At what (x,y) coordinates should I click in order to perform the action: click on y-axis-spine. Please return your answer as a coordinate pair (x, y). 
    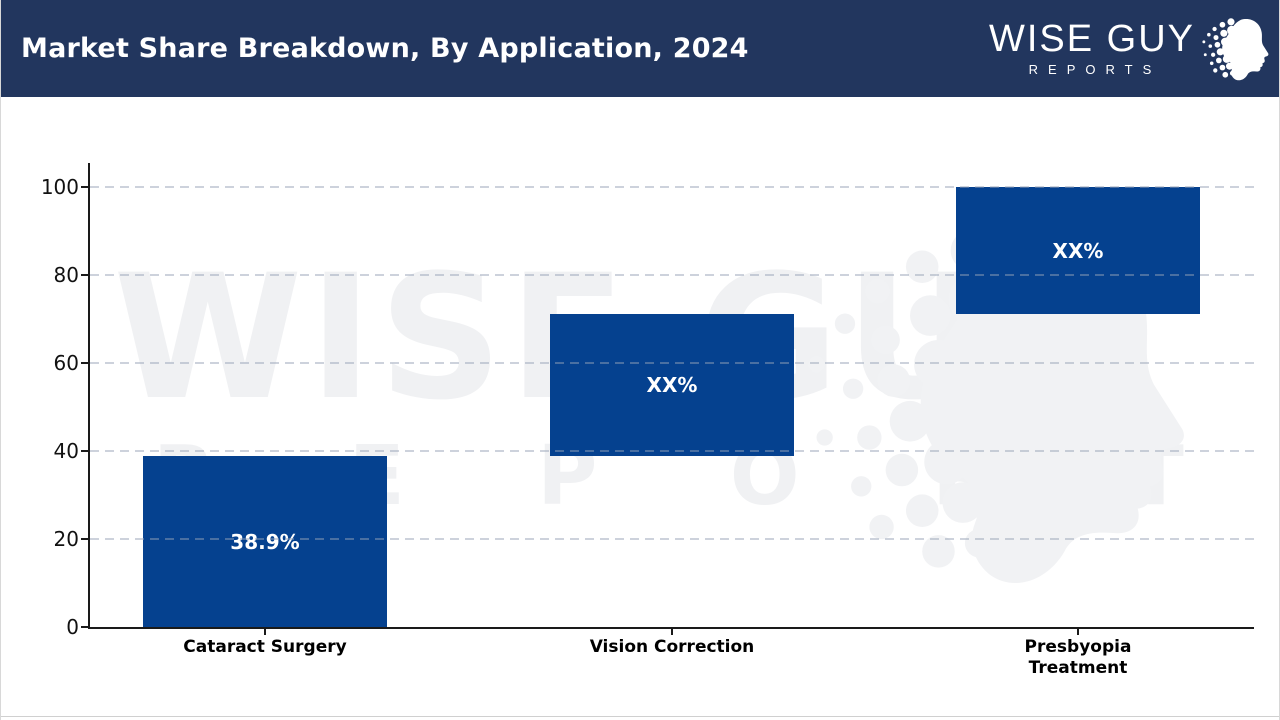
    Looking at the image, I should click on (89, 396).